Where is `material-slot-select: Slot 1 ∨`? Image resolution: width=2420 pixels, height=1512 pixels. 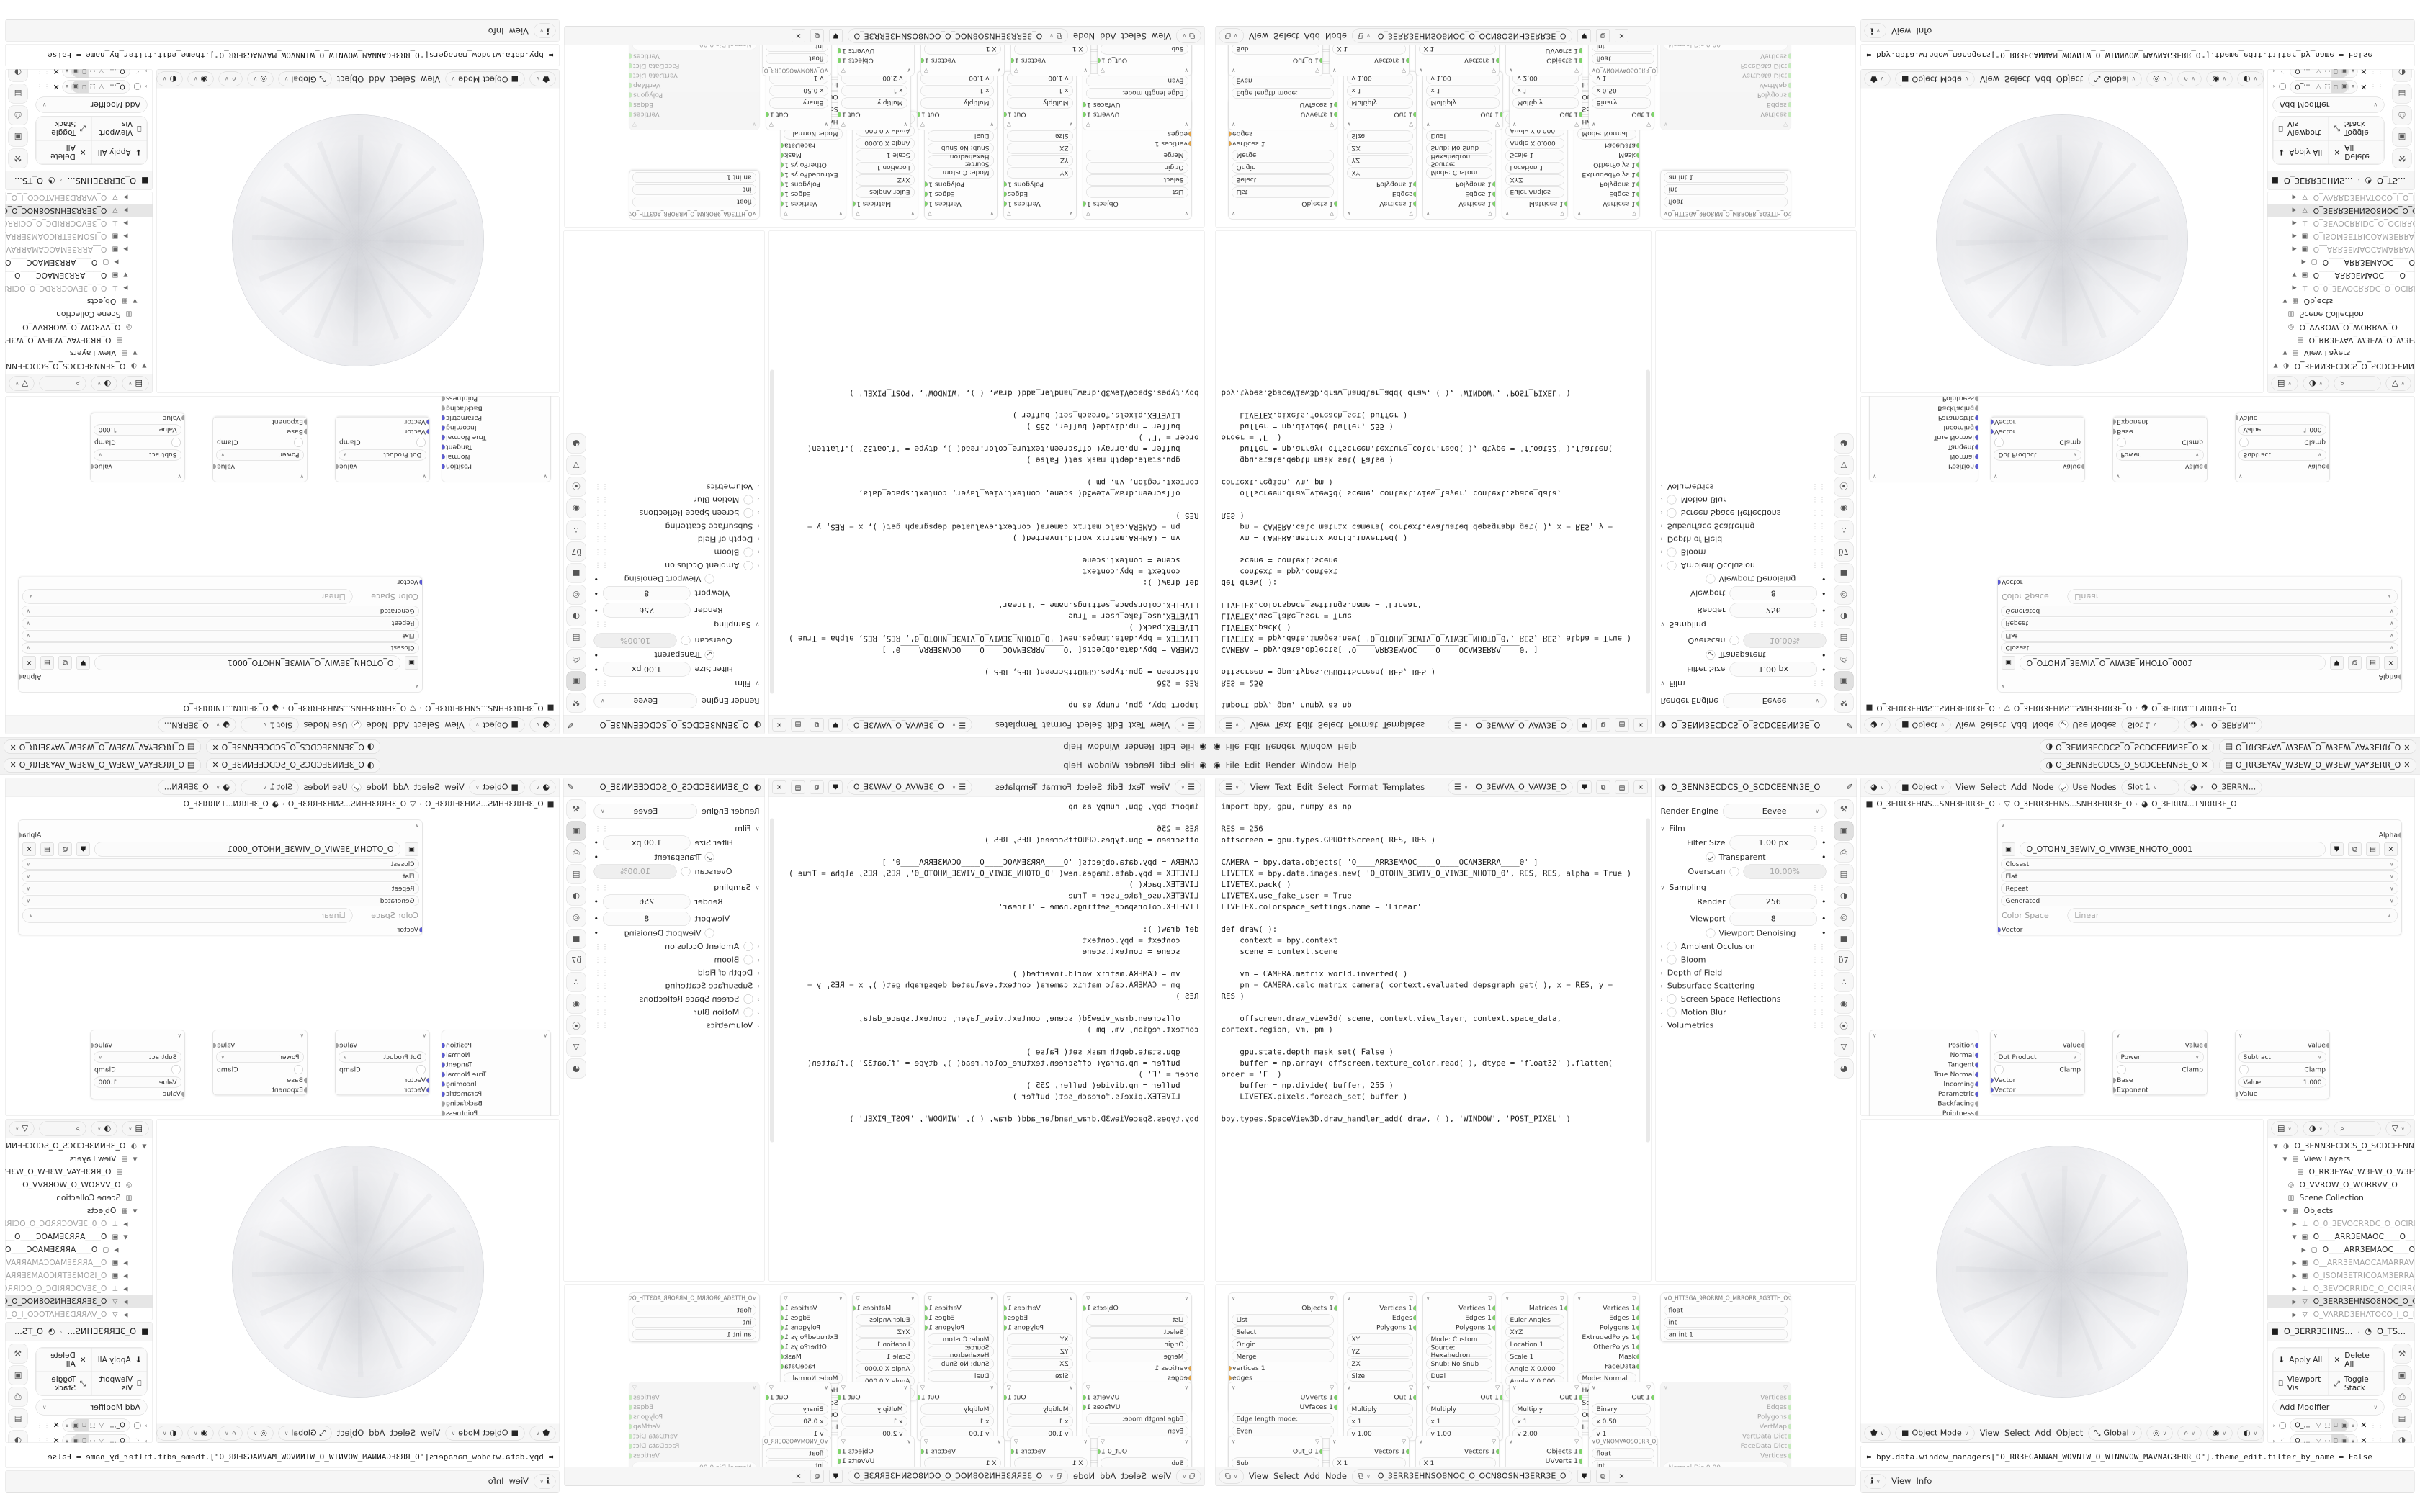 material-slot-select: Slot 1 ∨ is located at coordinates (2150, 724).